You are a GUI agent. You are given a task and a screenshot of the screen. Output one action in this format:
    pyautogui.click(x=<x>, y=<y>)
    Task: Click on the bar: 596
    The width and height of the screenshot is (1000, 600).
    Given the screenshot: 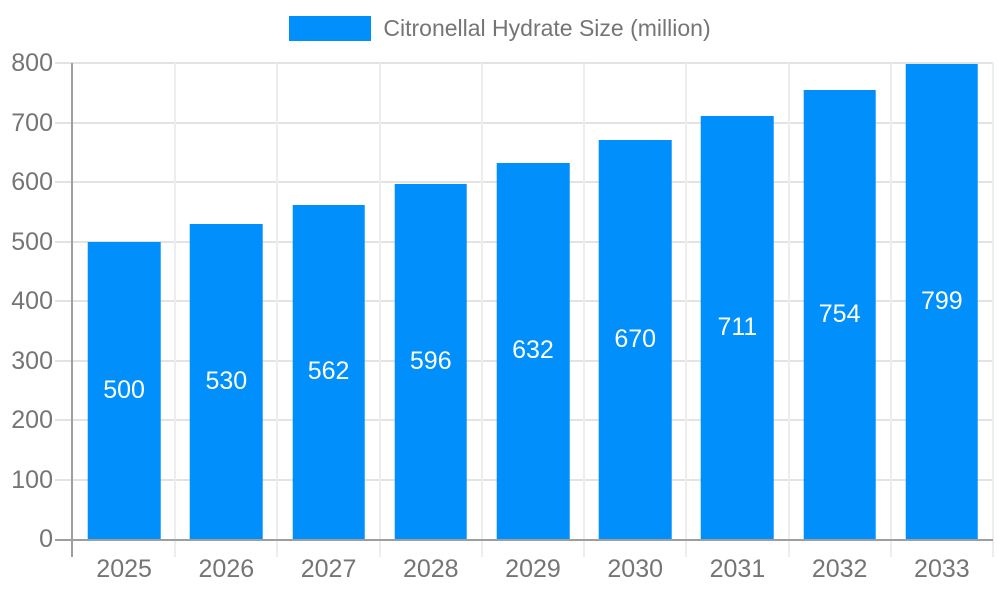 What is the action you would take?
    pyautogui.click(x=431, y=361)
    